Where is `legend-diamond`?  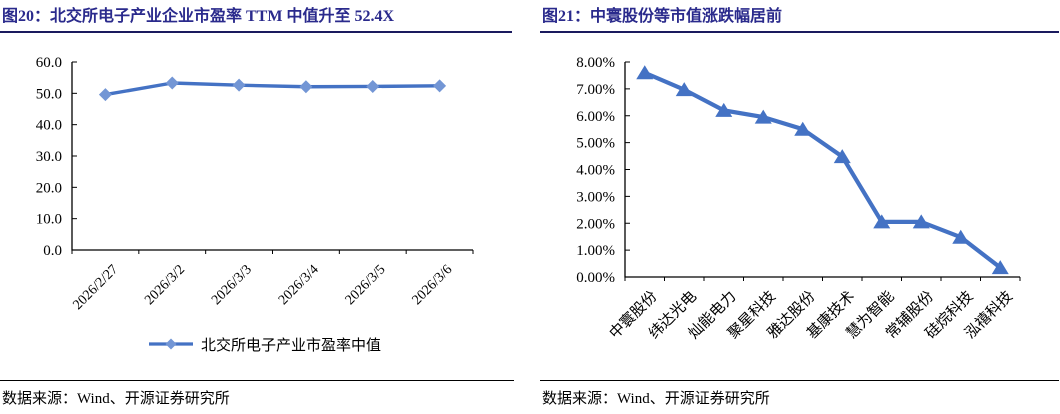 legend-diamond is located at coordinates (171, 344).